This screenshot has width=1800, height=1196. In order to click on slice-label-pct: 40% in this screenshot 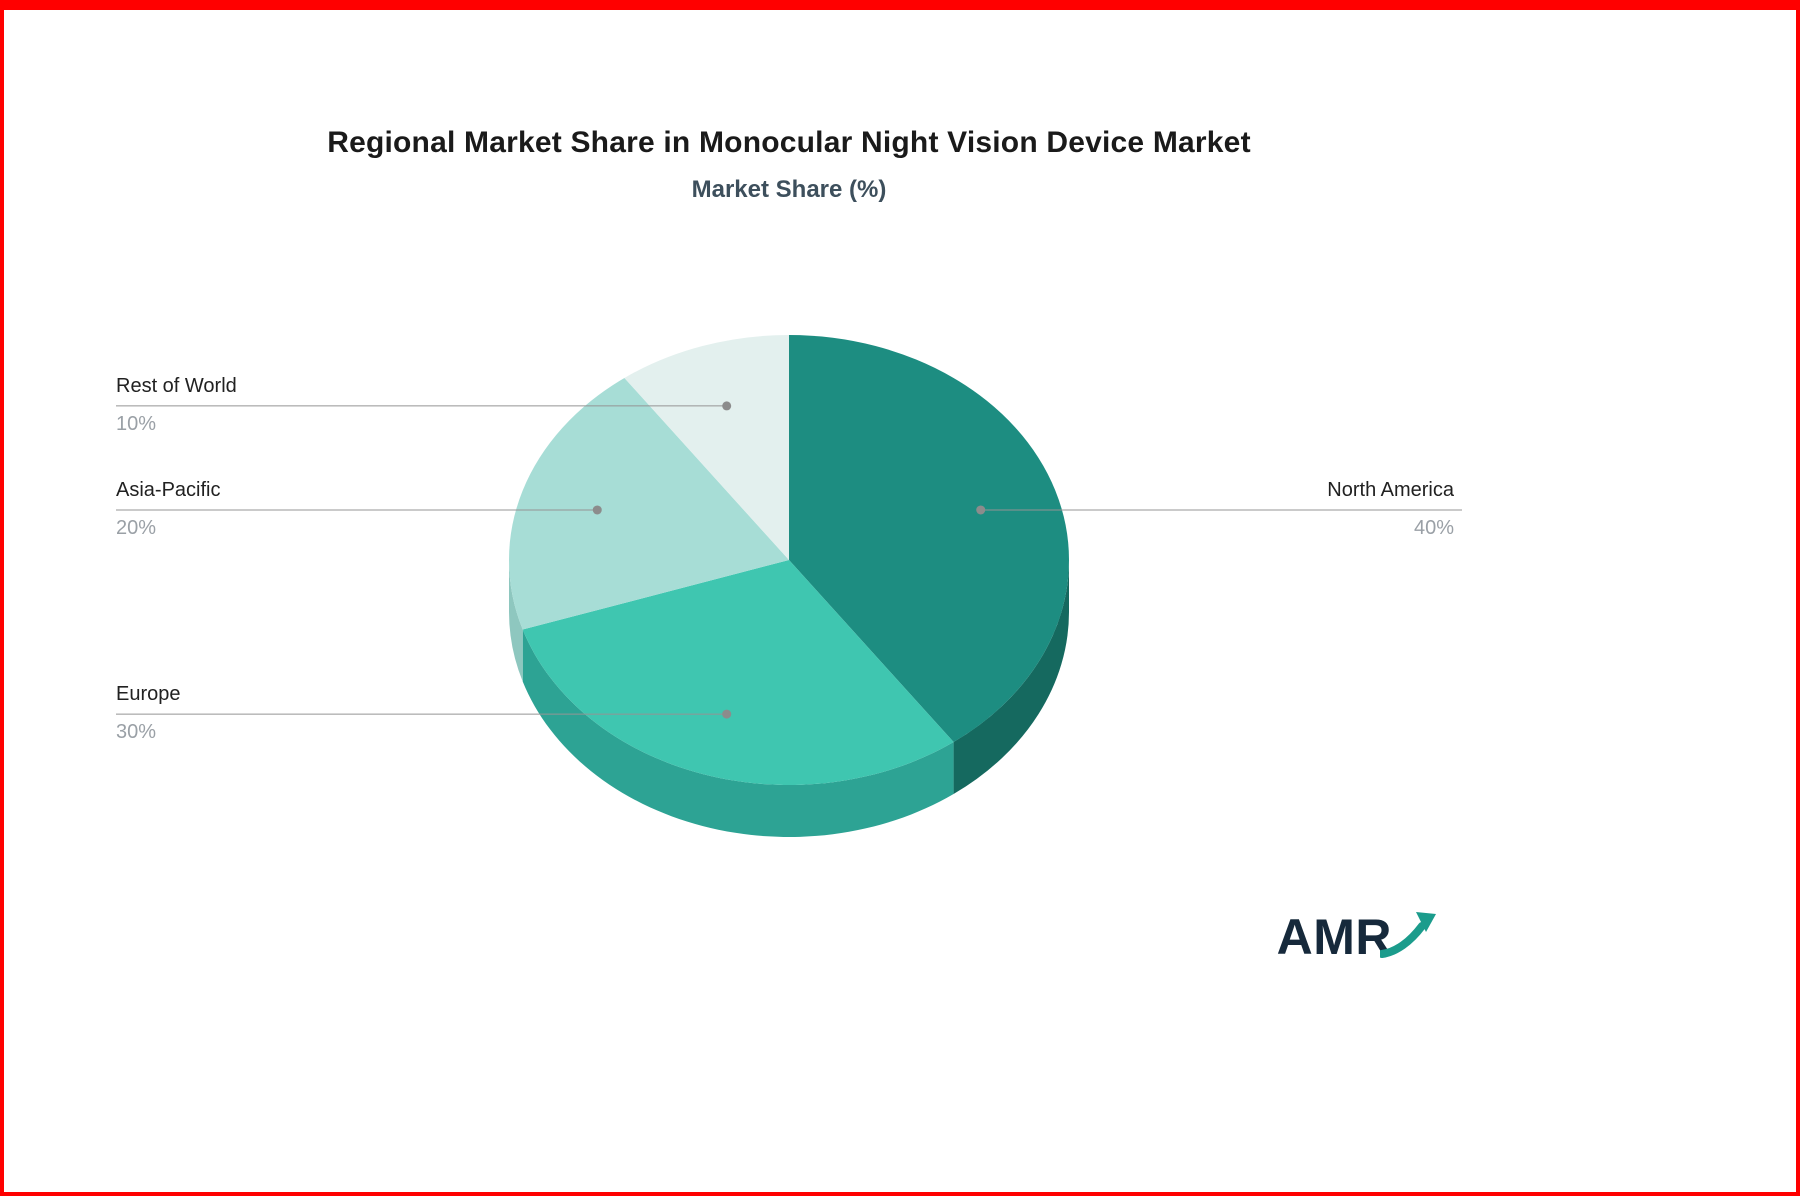, I will do `click(1433, 527)`.